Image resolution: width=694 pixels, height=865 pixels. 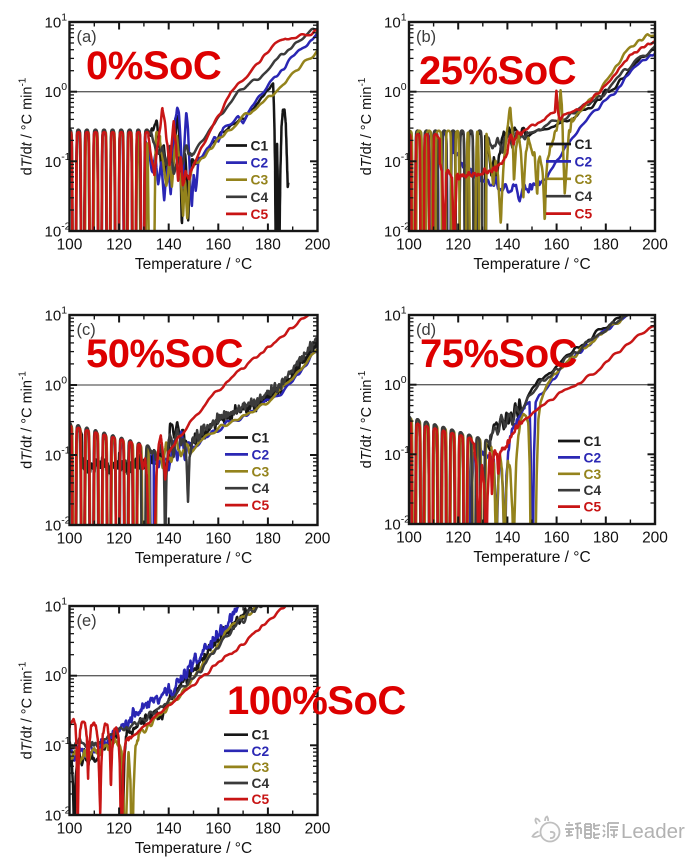 What do you see at coordinates (86, 330) in the screenshot?
I see `svg-text: (c)` at bounding box center [86, 330].